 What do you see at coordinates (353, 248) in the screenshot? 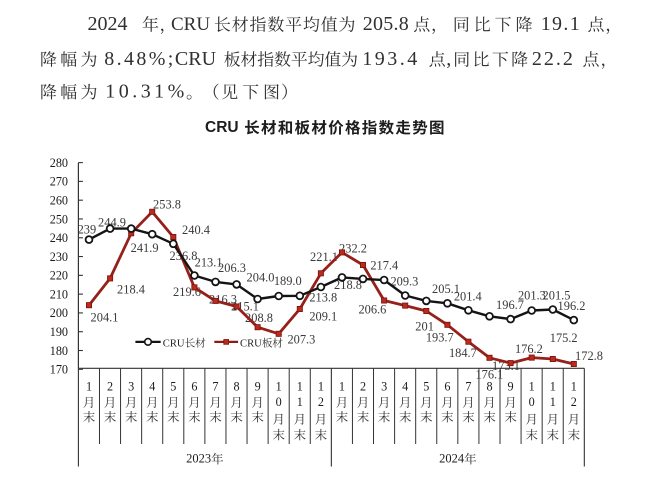
I see `svg-text: 232.2` at bounding box center [353, 248].